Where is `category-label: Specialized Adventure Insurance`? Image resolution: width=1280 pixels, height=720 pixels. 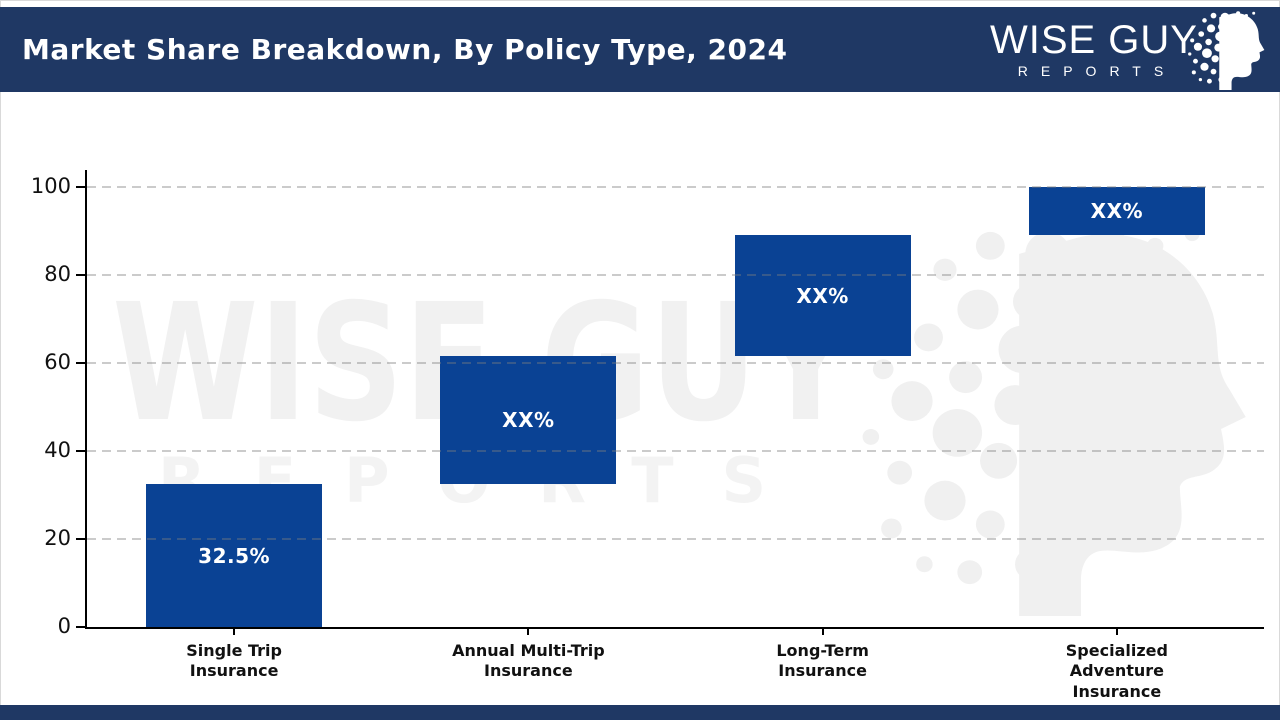
category-label: Specialized Adventure Insurance is located at coordinates (1116, 671).